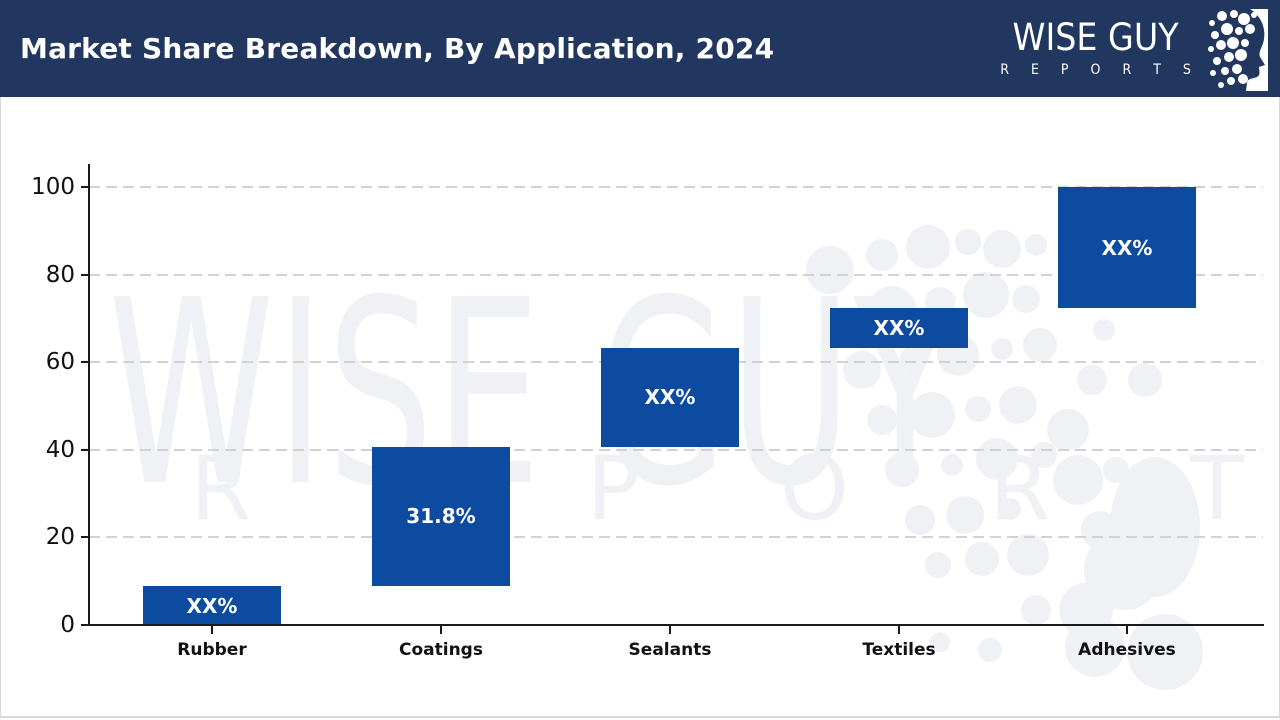 The image size is (1280, 720). I want to click on brand-logo: WISE GUY R E P O R T S, so click(1120, 49).